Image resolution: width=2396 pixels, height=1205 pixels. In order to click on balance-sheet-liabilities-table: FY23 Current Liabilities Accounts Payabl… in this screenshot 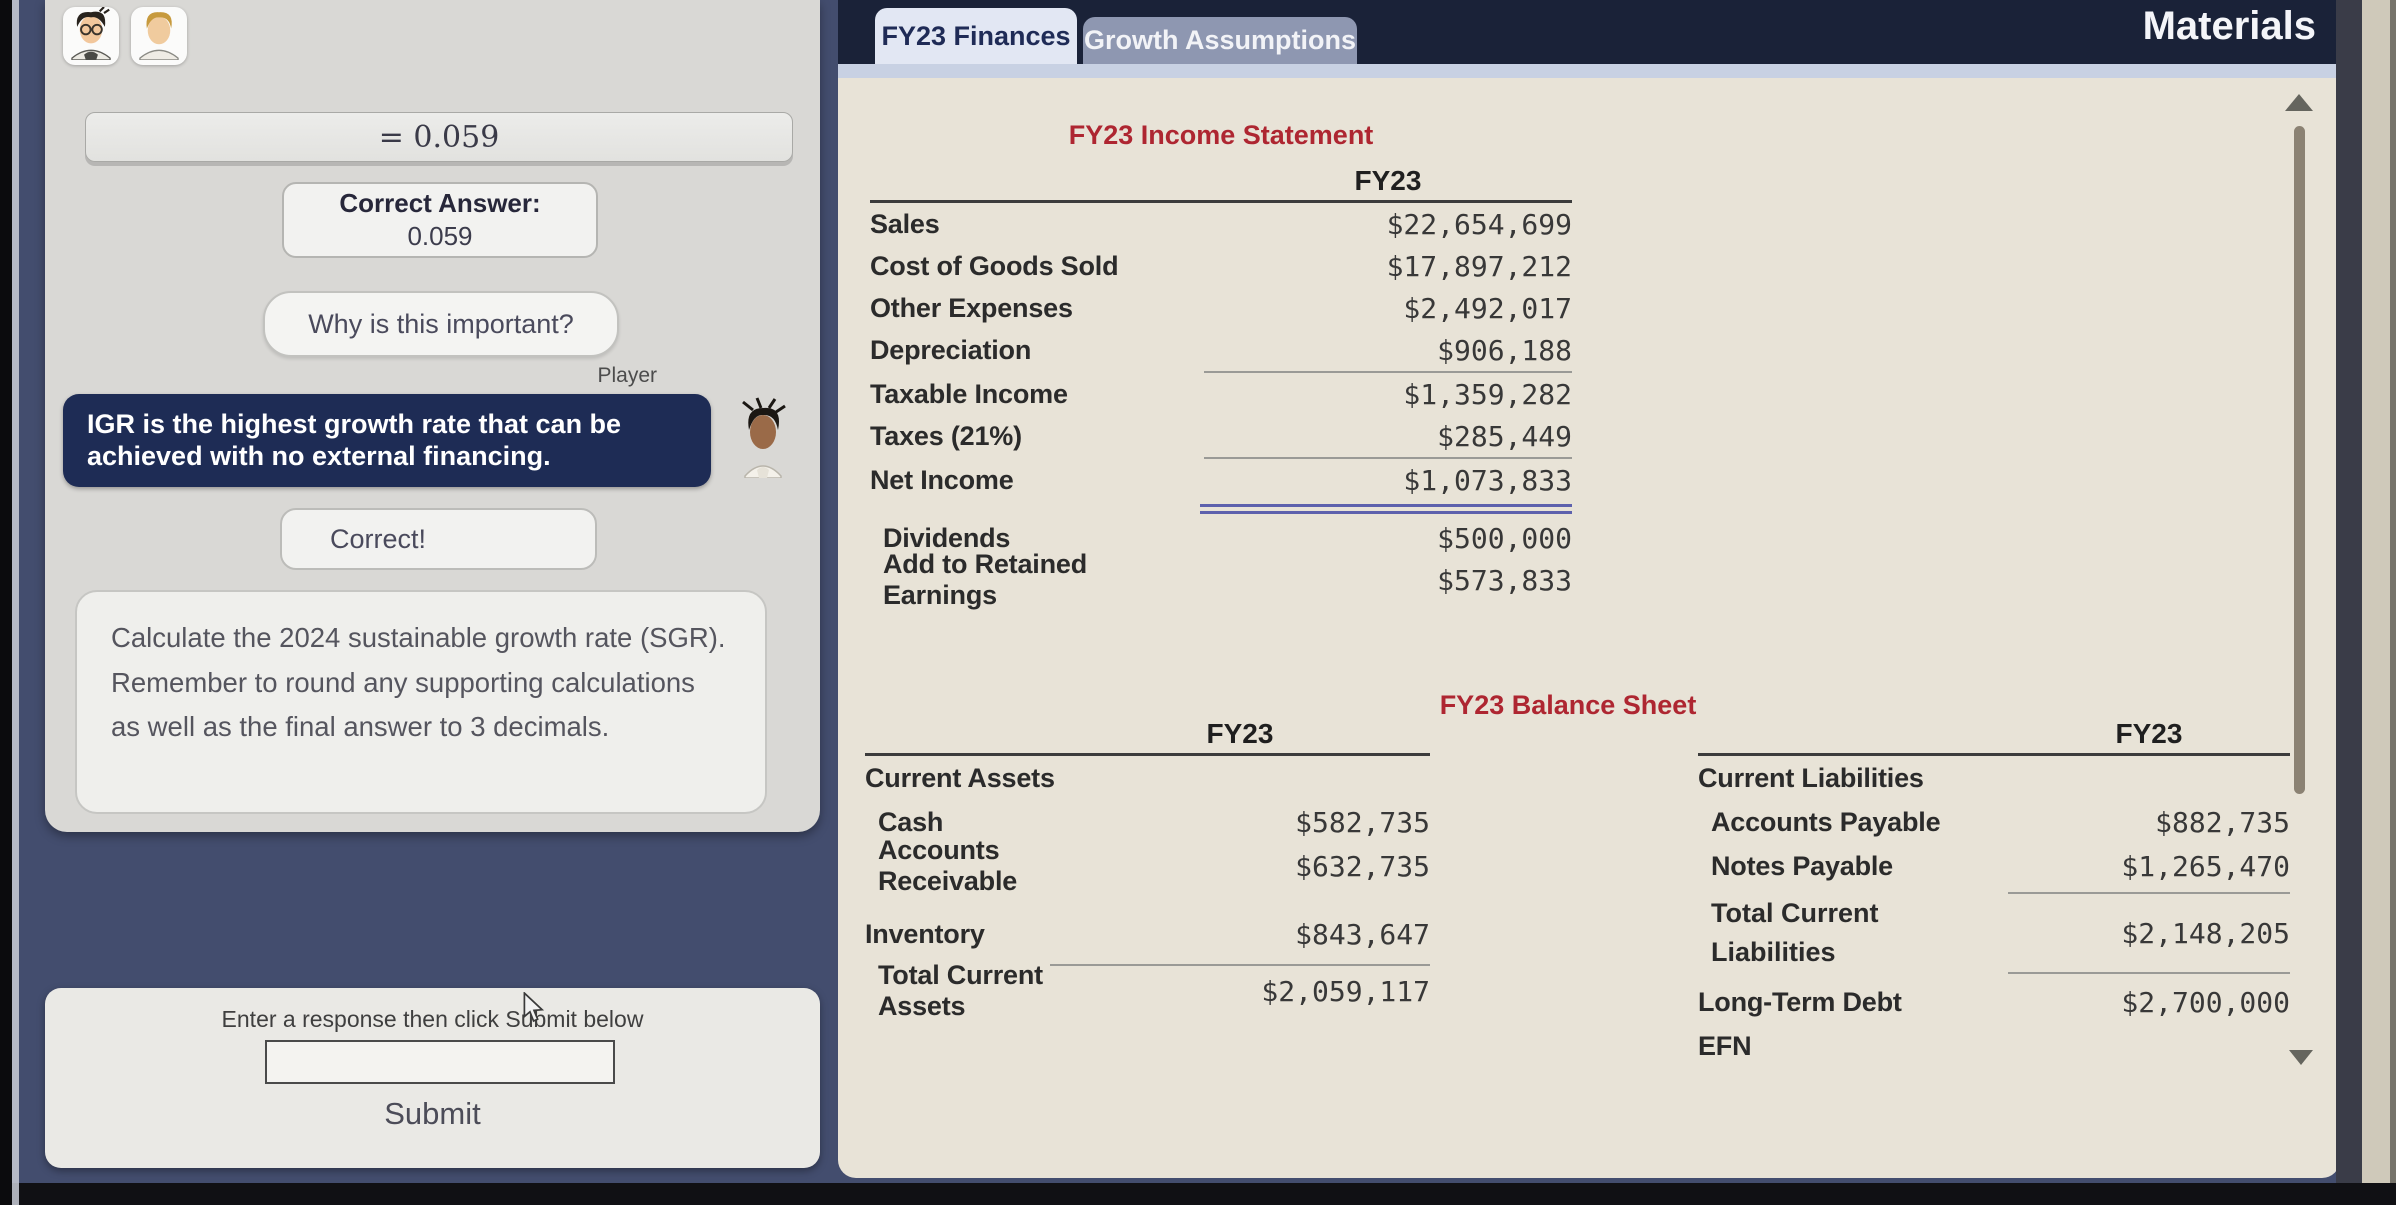, I will do `click(1994, 891)`.